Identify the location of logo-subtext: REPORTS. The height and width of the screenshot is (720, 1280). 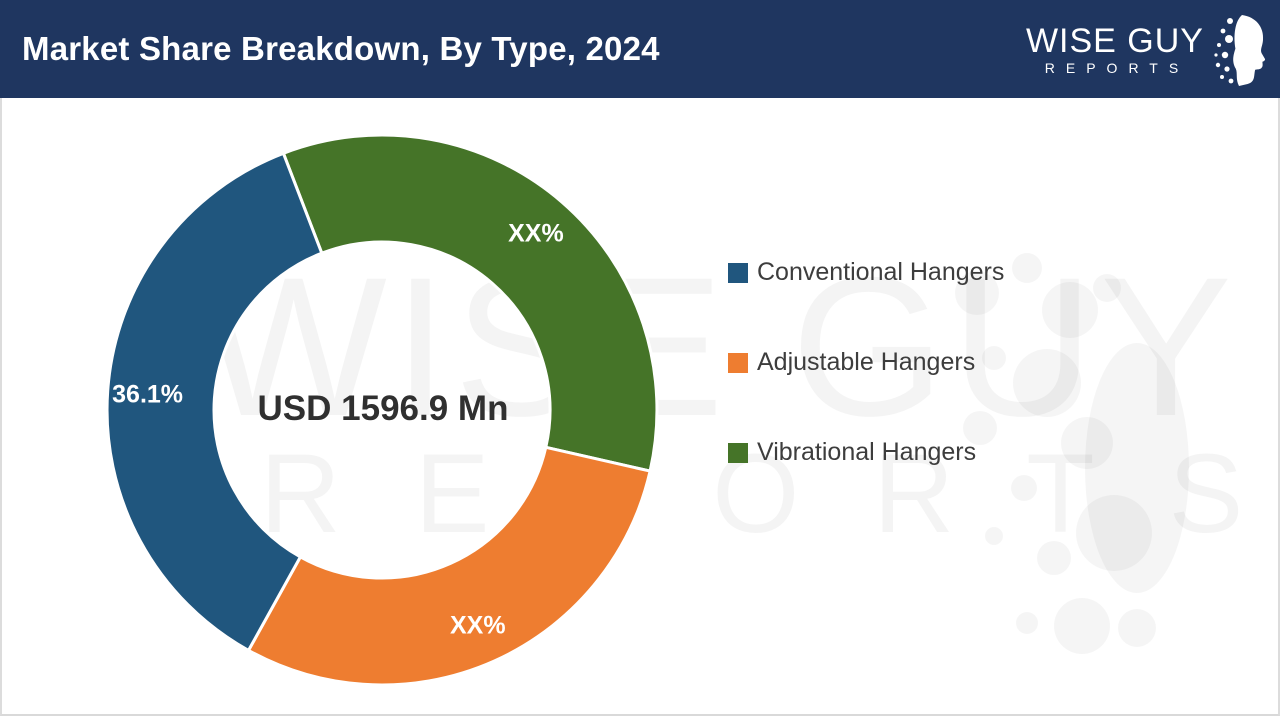
(1117, 67).